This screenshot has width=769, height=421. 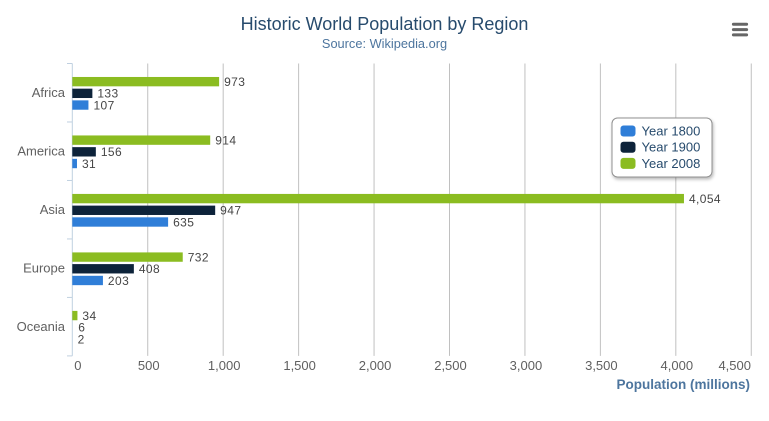 I want to click on svg-text: 3,500, so click(x=601, y=365).